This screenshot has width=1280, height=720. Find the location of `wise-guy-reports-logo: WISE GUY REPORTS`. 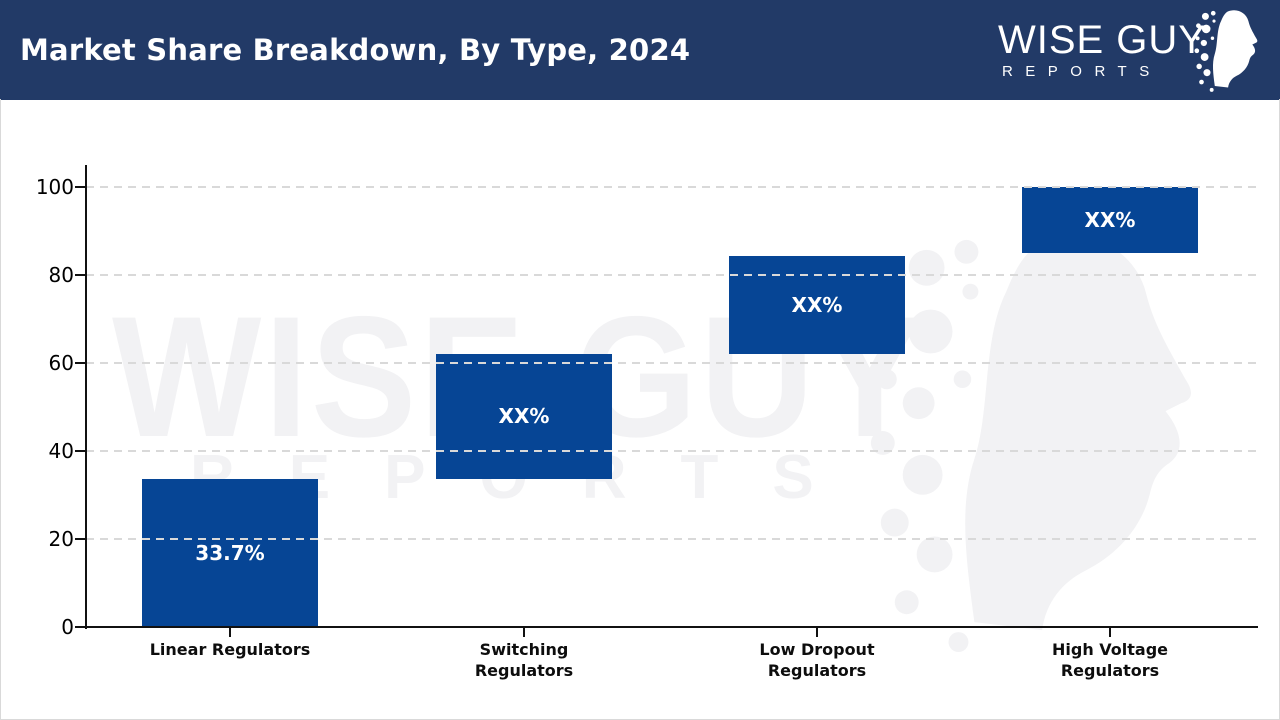

wise-guy-reports-logo: WISE GUY REPORTS is located at coordinates (1135, 50).